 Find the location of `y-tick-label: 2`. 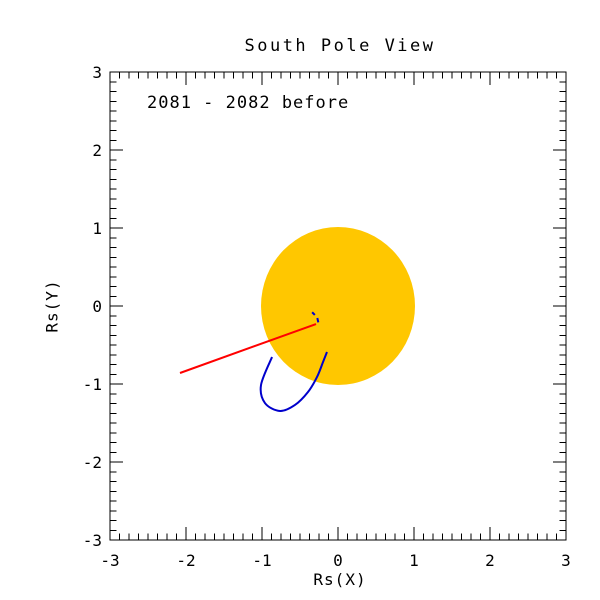

y-tick-label: 2 is located at coordinates (97, 150).